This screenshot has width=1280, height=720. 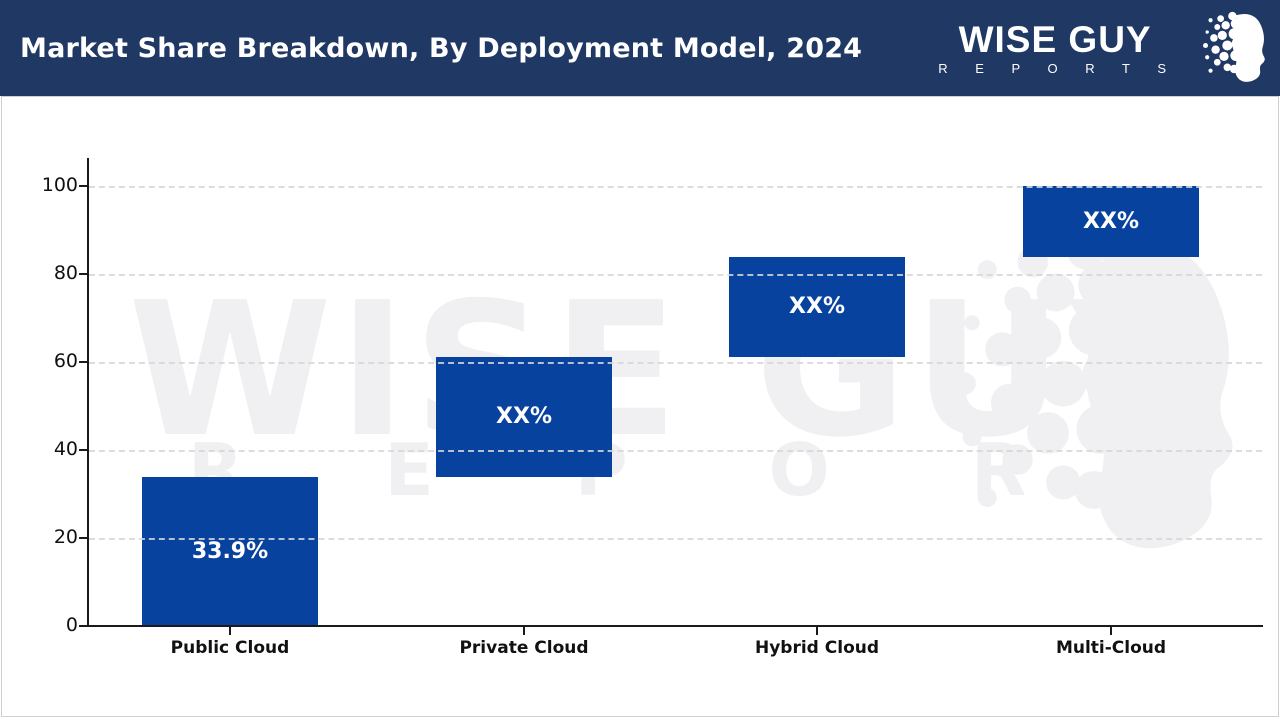 What do you see at coordinates (1055, 39) in the screenshot?
I see `logo-wiseguy-text: WISE GUY` at bounding box center [1055, 39].